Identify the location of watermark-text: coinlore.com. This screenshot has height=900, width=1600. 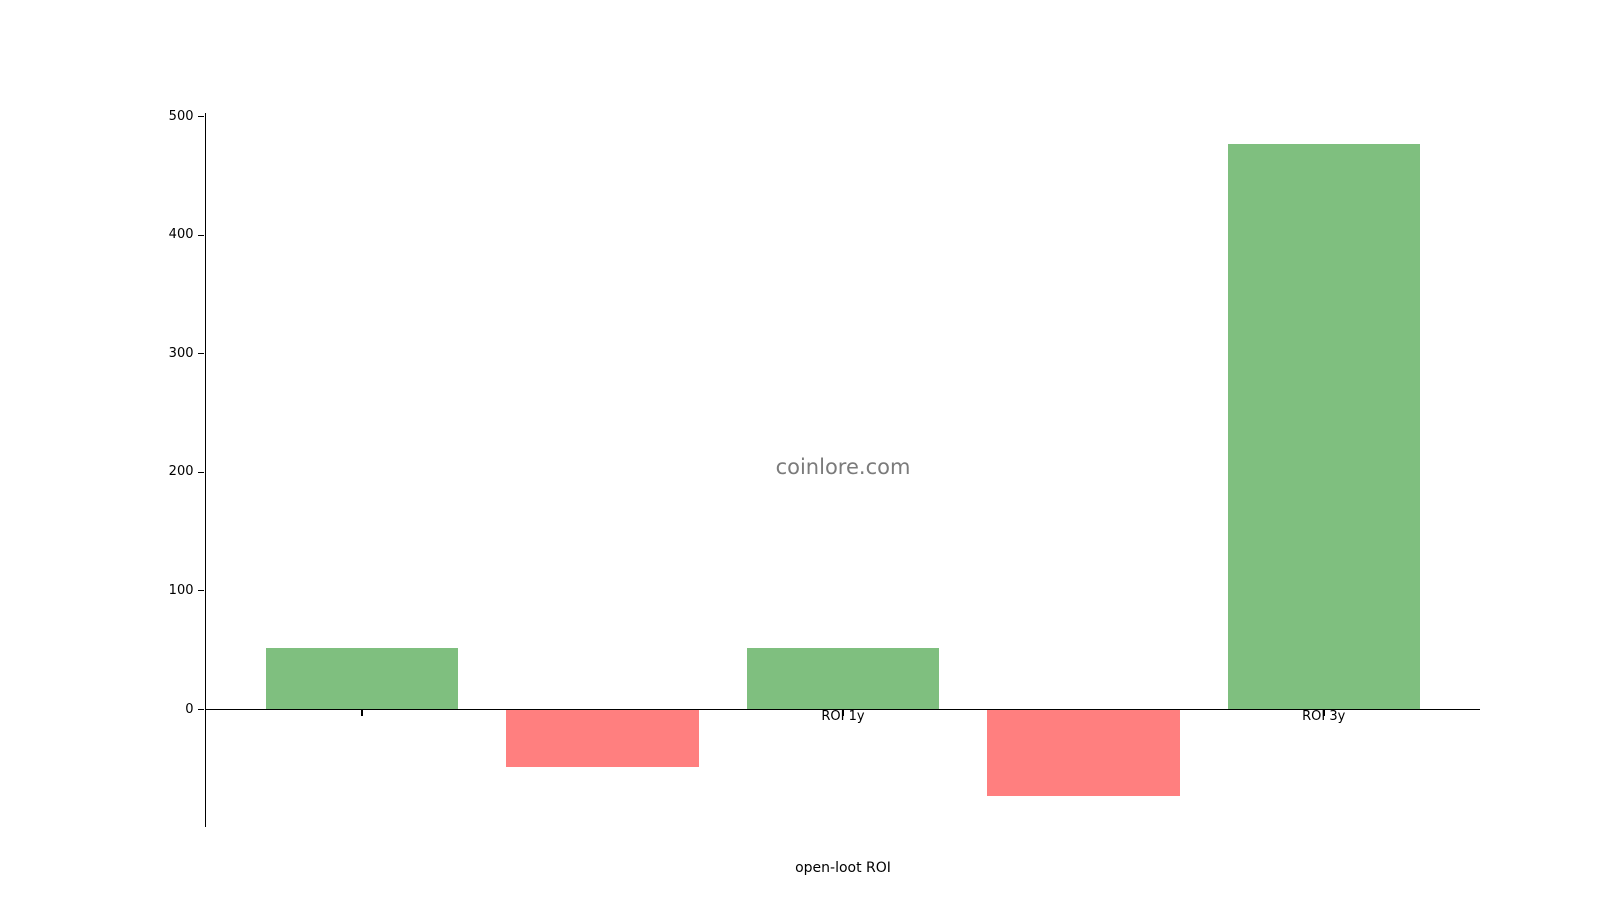
(843, 467).